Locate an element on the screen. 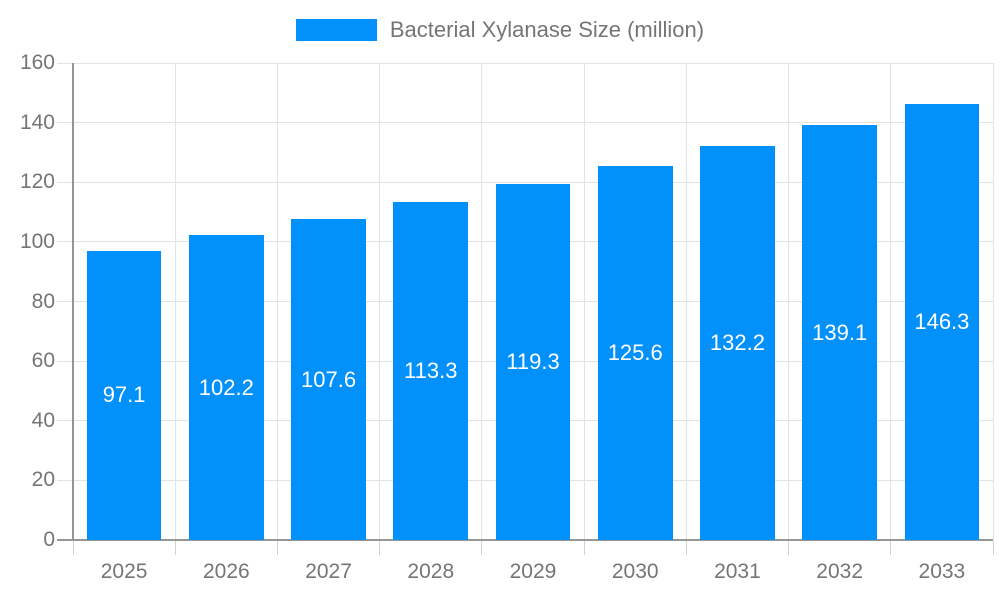  y-axis-tick-label: 60 is located at coordinates (43, 361).